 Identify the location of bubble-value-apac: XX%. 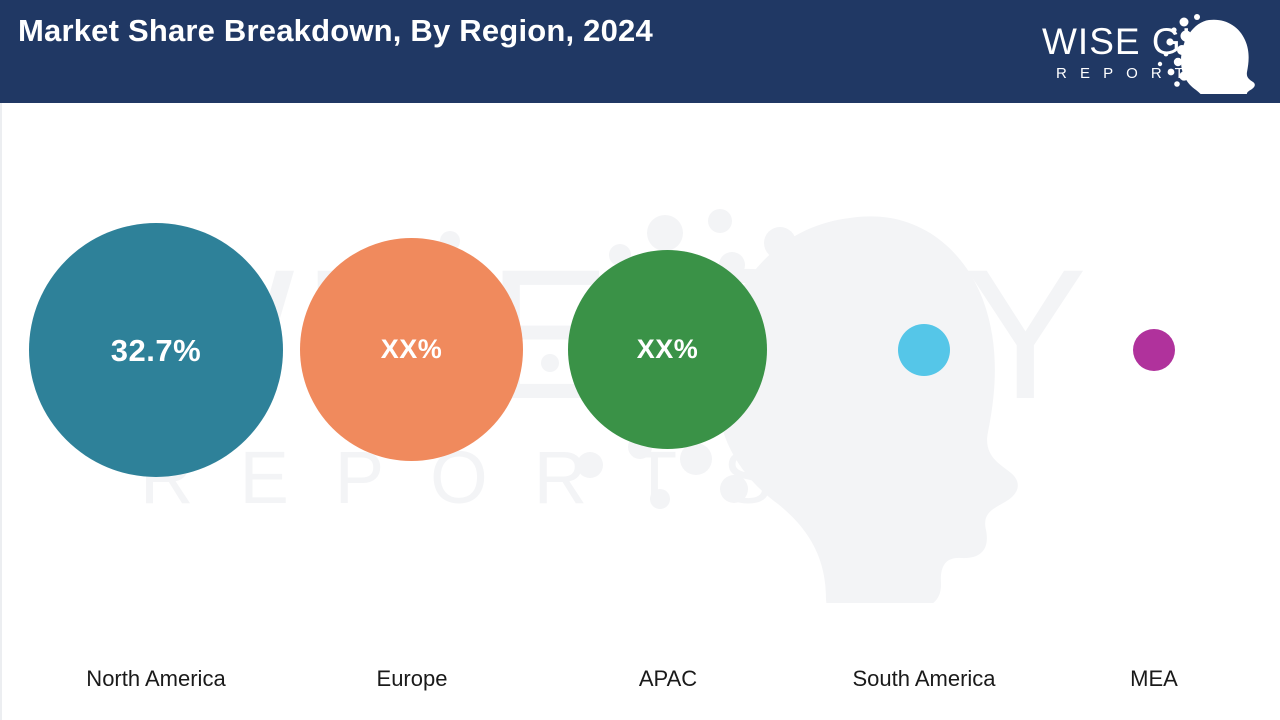
(667, 349).